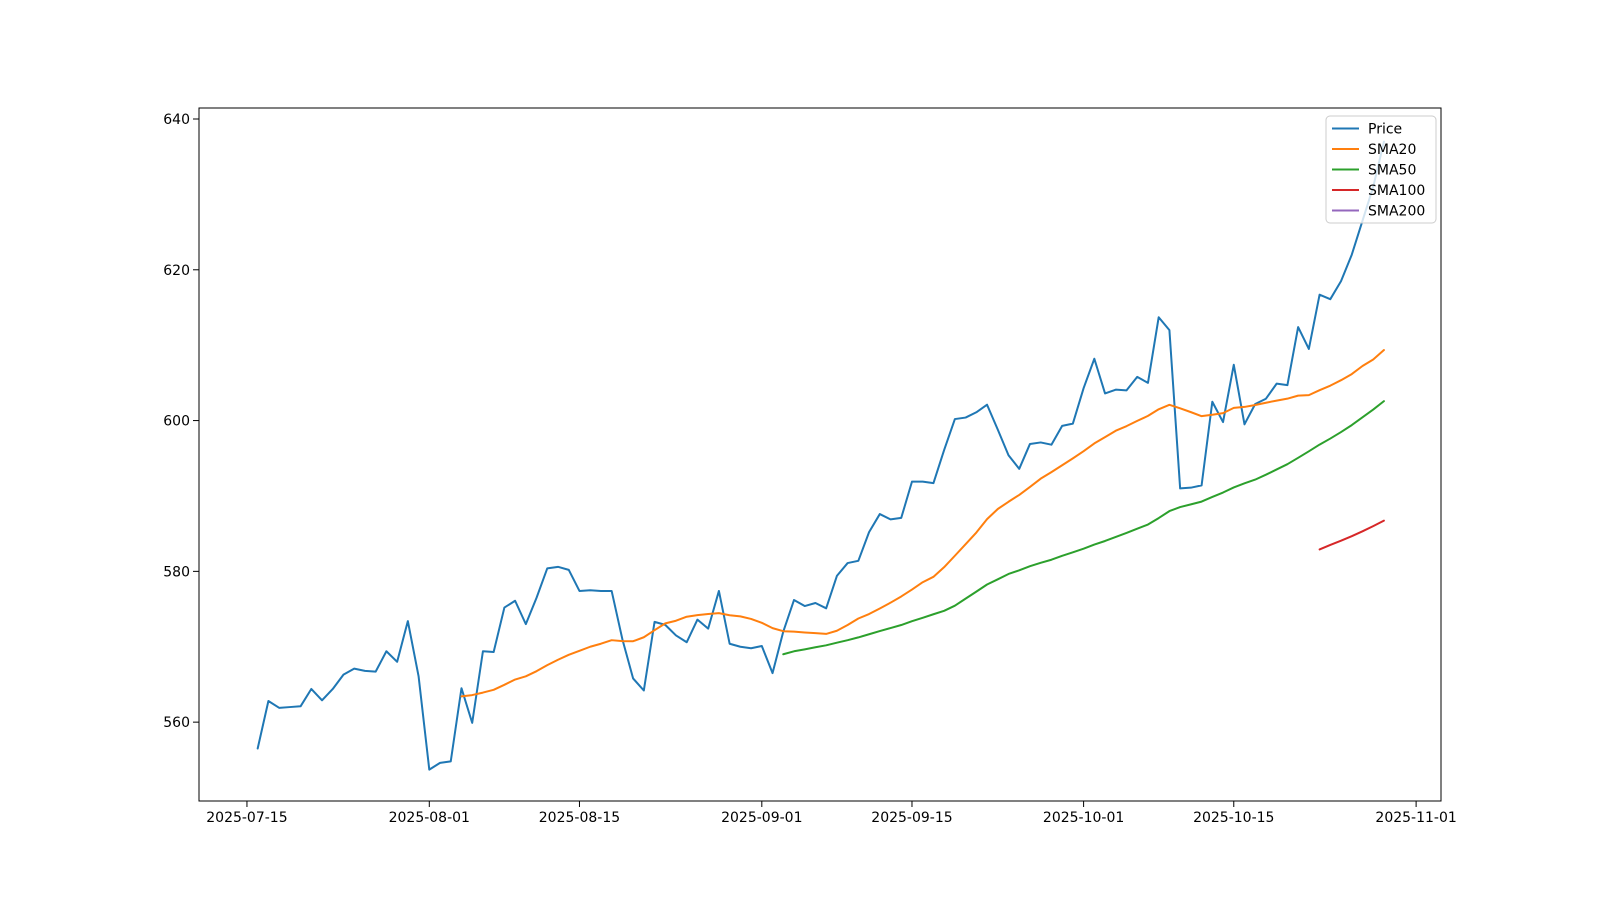 The height and width of the screenshot is (900, 1600). What do you see at coordinates (579, 818) in the screenshot?
I see `x-tick-label: 2025-08-15` at bounding box center [579, 818].